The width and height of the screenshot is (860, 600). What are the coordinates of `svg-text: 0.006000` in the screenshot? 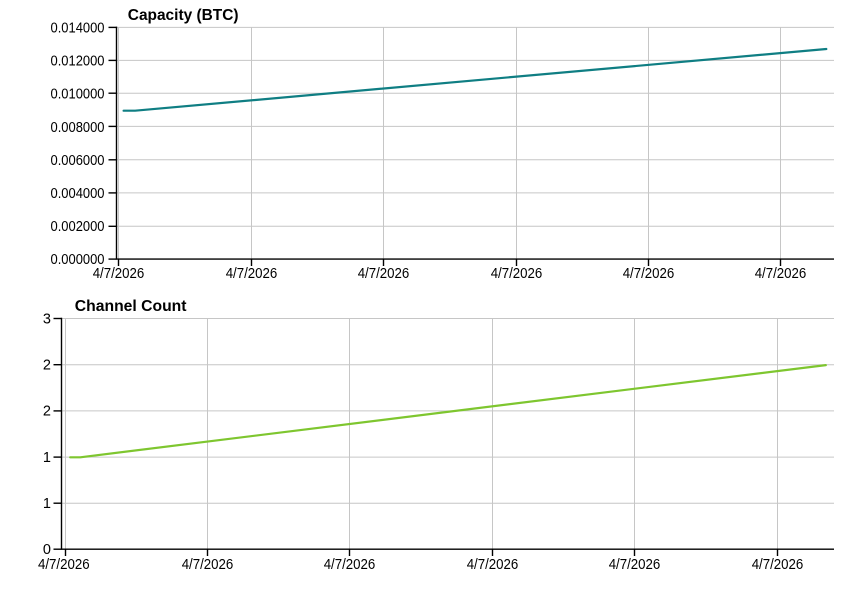 It's located at (78, 161).